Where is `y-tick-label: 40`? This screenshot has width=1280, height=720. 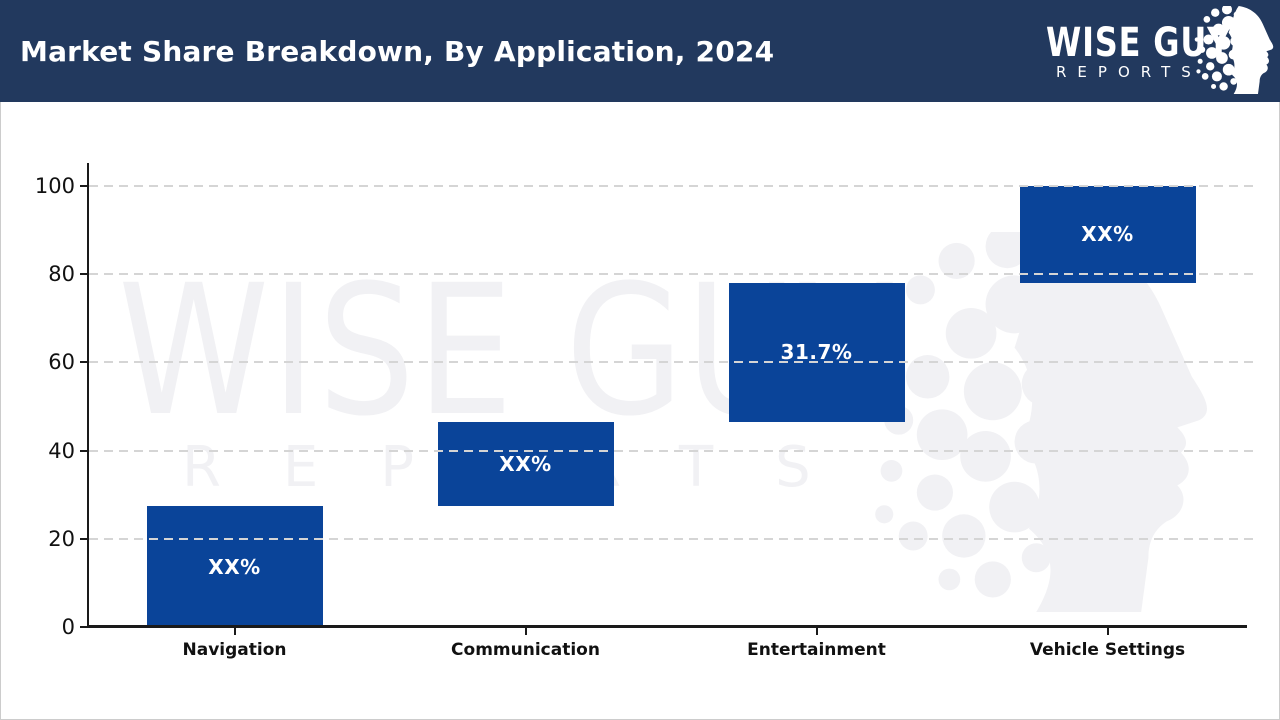
y-tick-label: 40 is located at coordinates (61, 450).